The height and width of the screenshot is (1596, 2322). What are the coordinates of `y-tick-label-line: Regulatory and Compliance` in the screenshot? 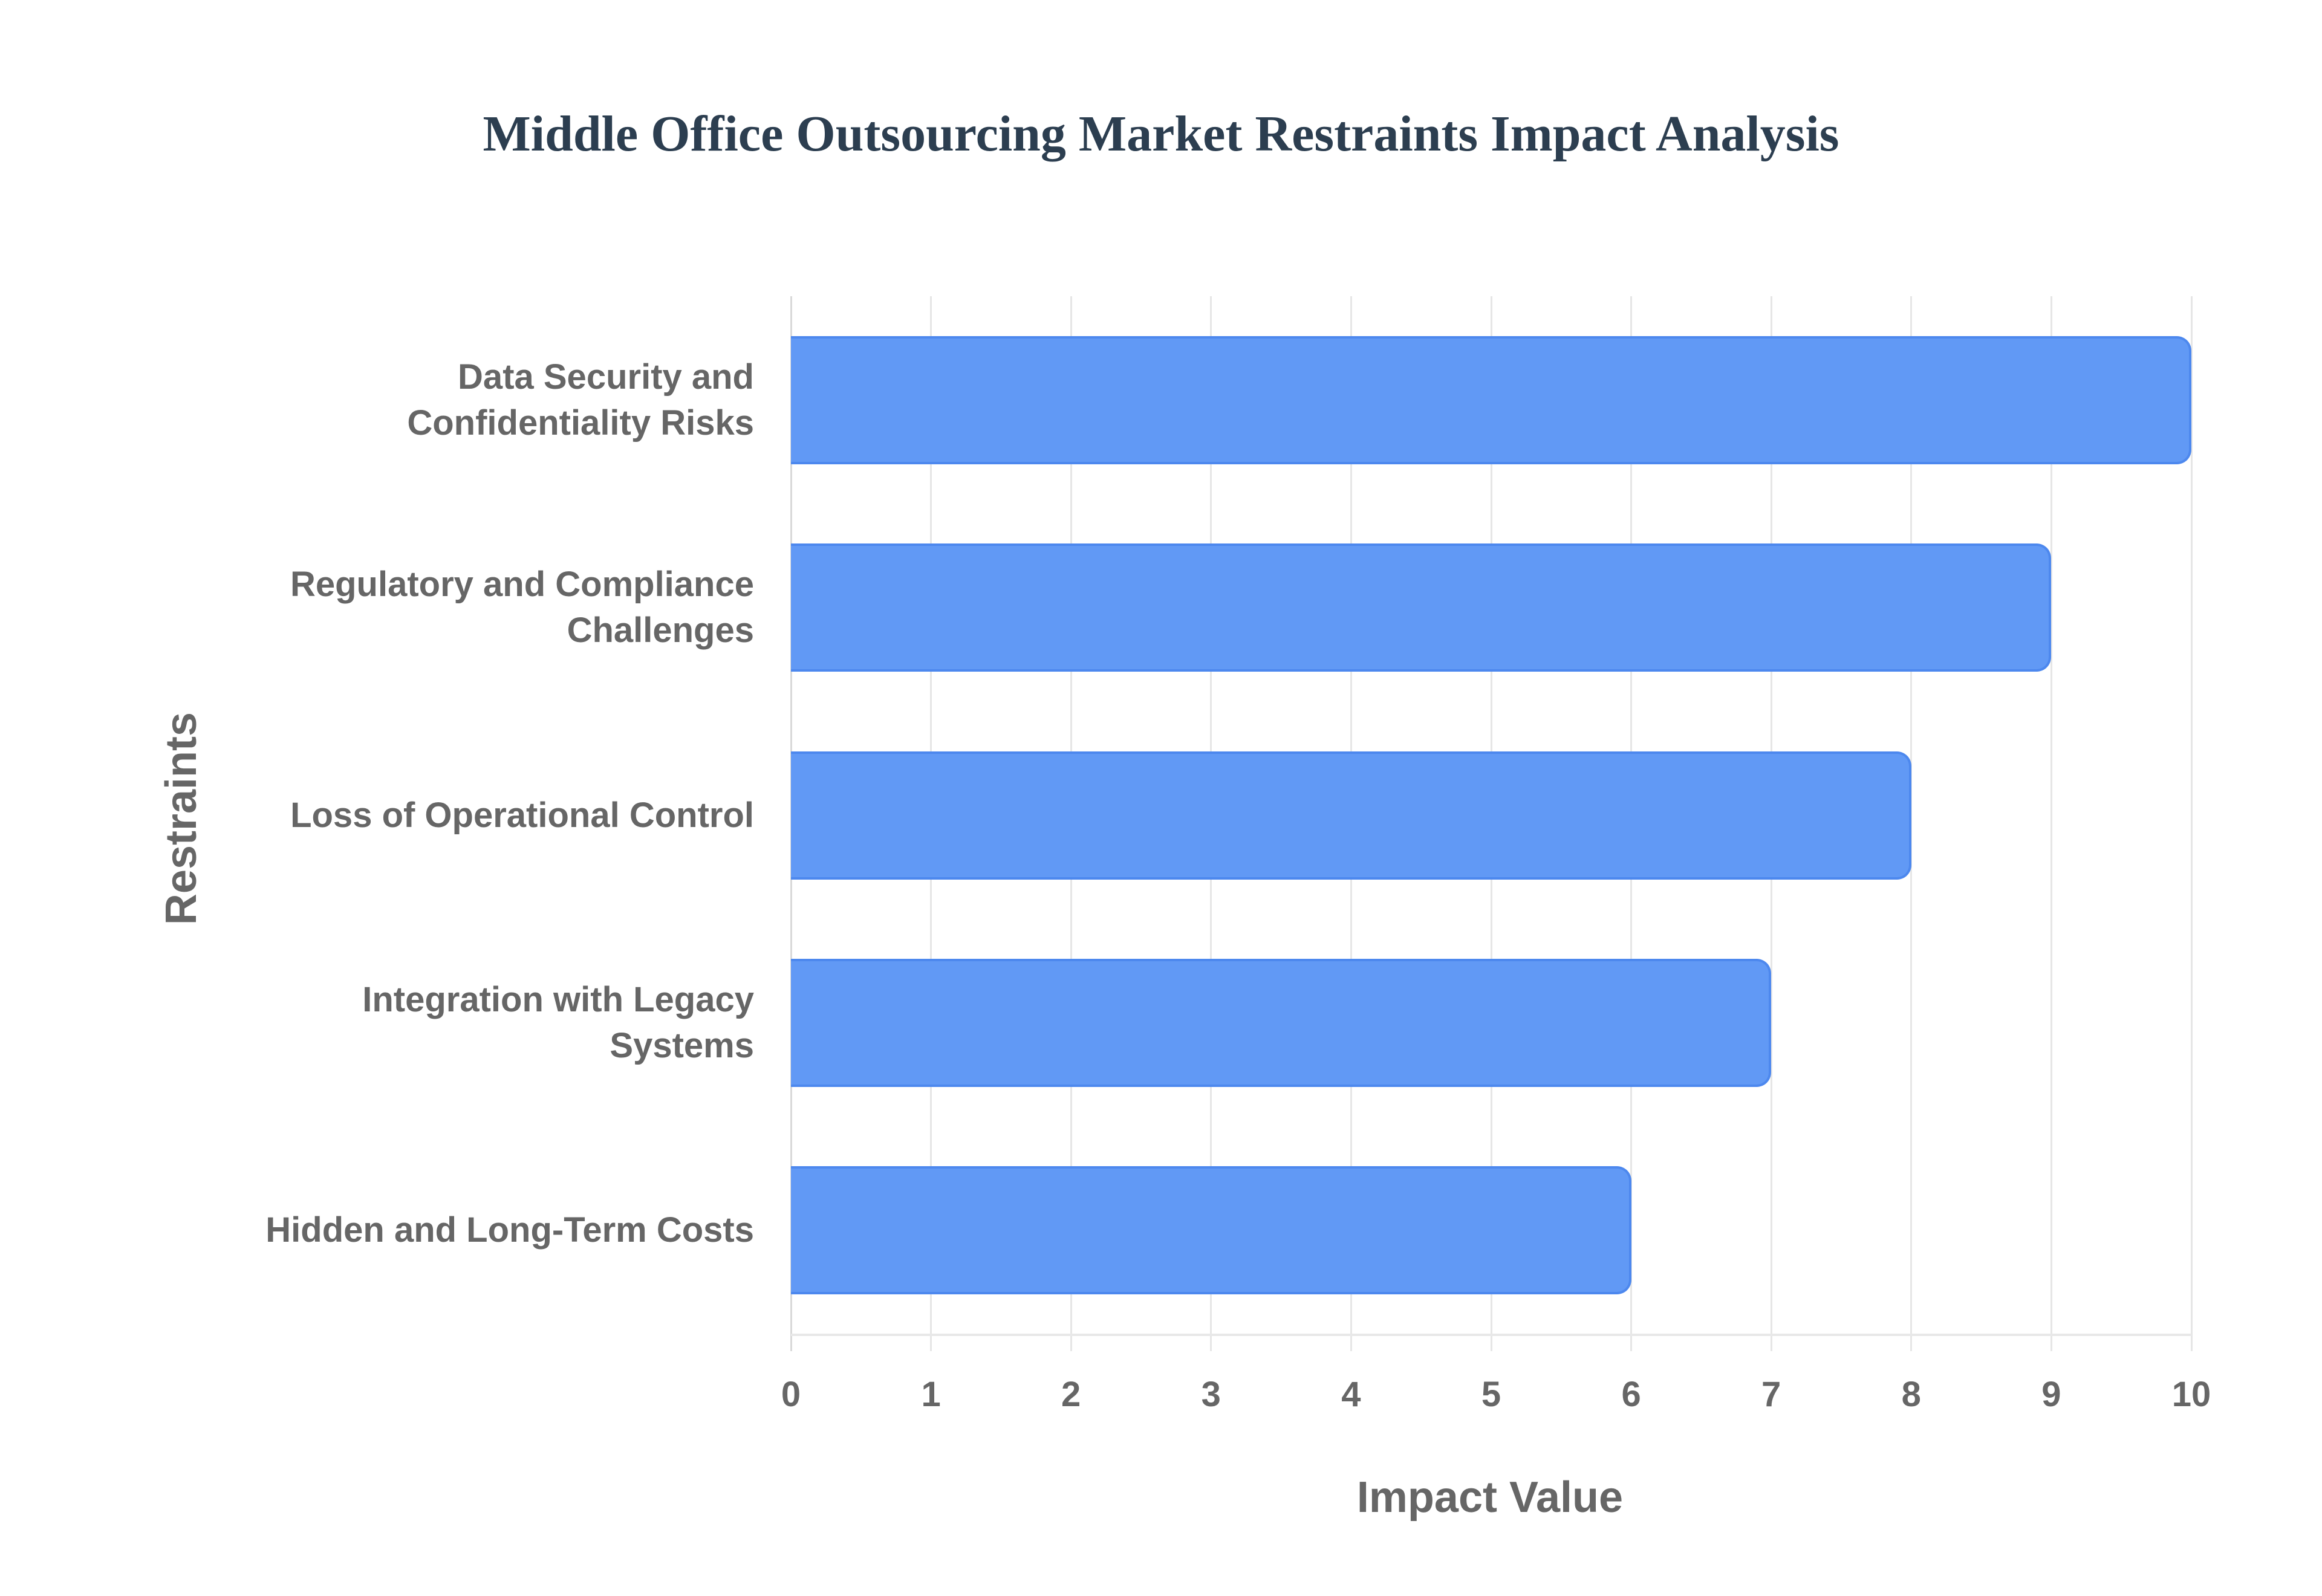 It's located at (522, 585).